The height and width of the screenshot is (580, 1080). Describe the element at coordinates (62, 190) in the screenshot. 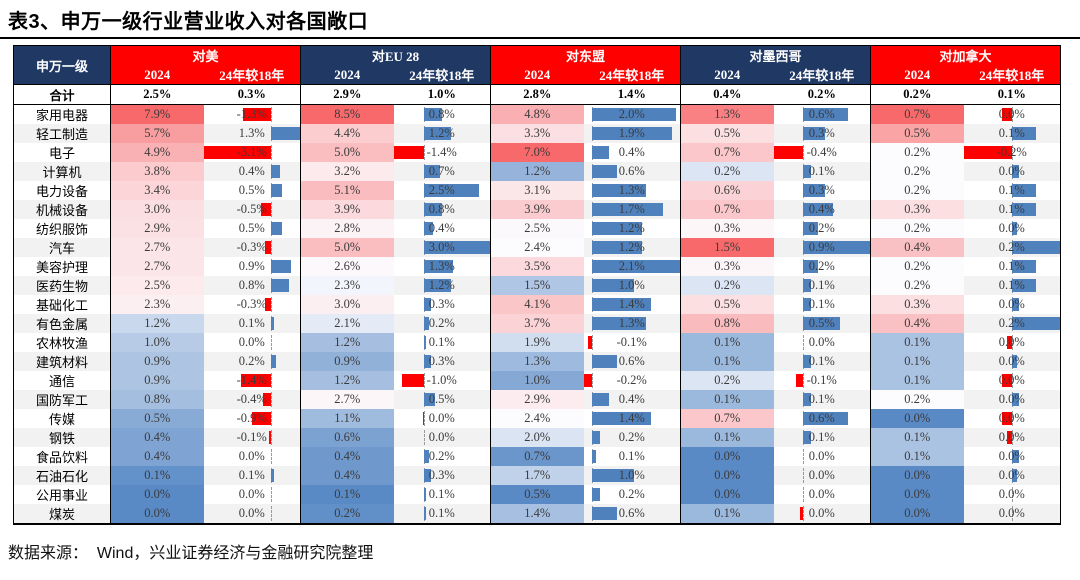

I see `industry-label: 电力设备` at that location.